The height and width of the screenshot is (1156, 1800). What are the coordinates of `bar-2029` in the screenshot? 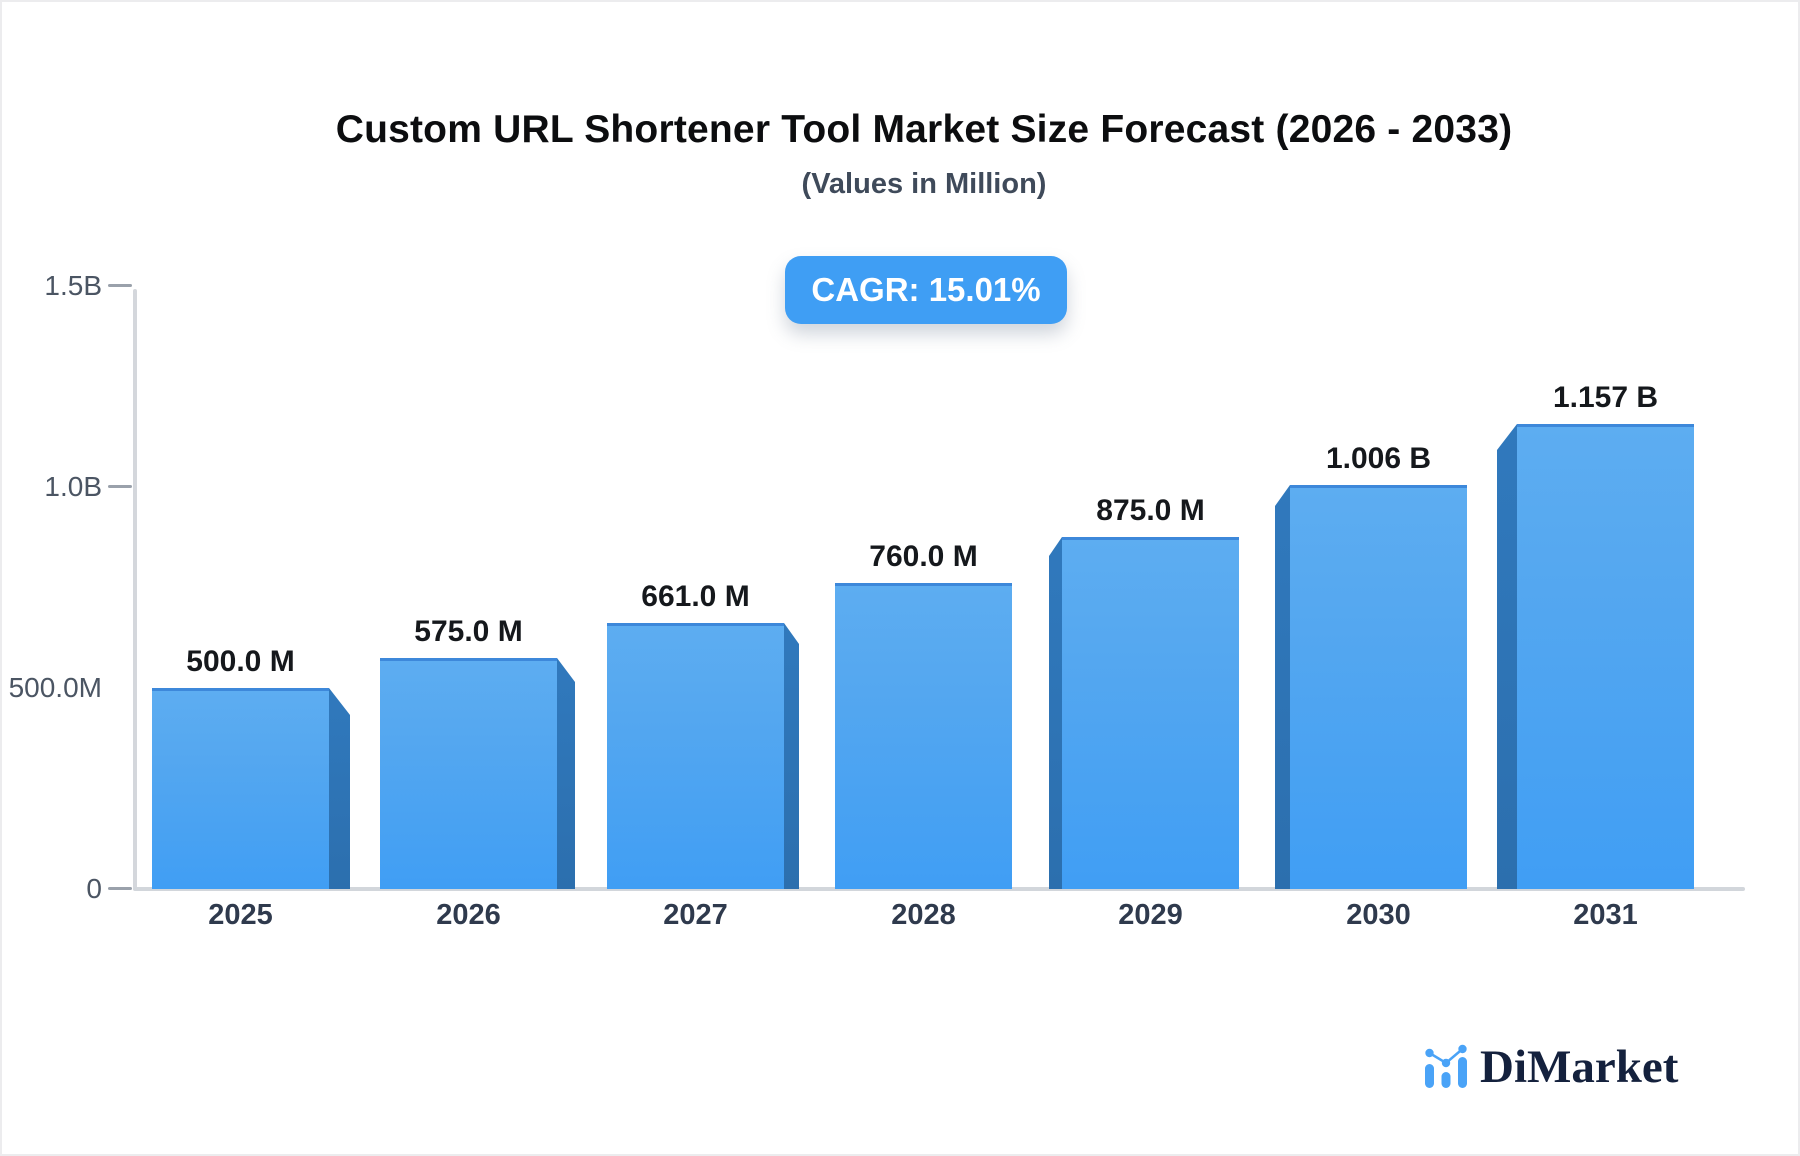 It's located at (1150, 713).